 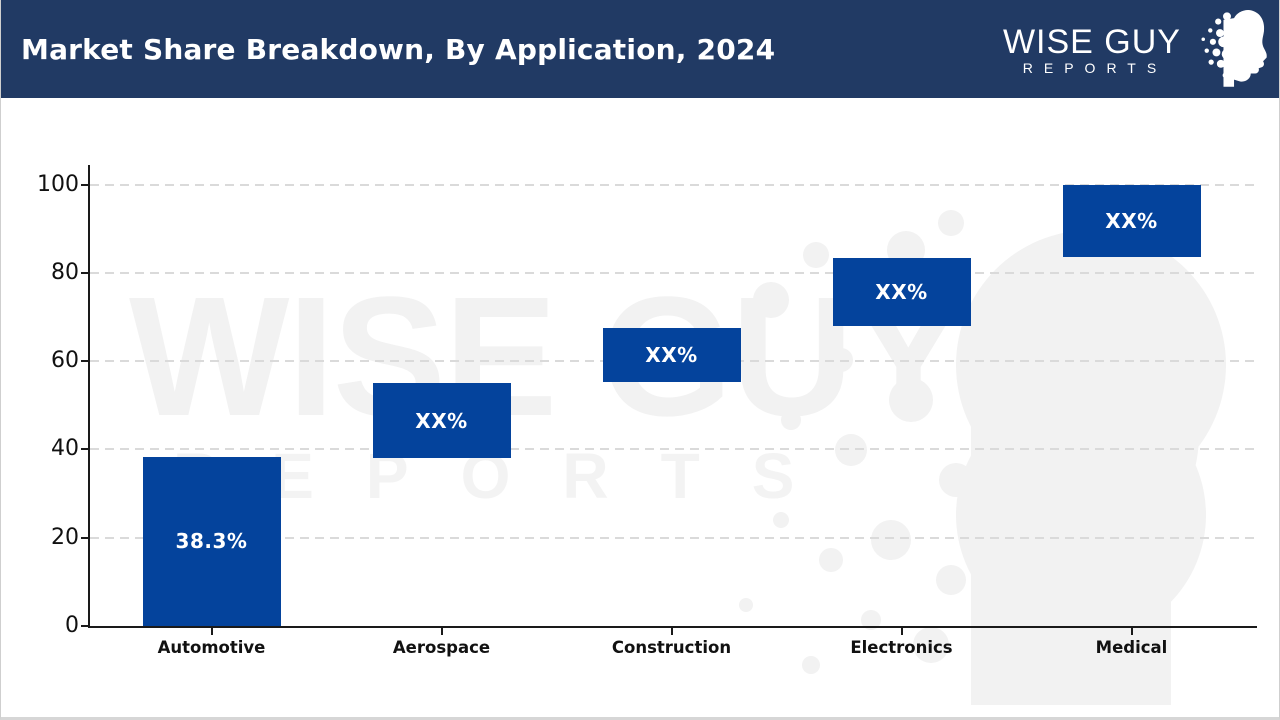 I want to click on logo-subtitle: REPORTS, so click(x=1095, y=68).